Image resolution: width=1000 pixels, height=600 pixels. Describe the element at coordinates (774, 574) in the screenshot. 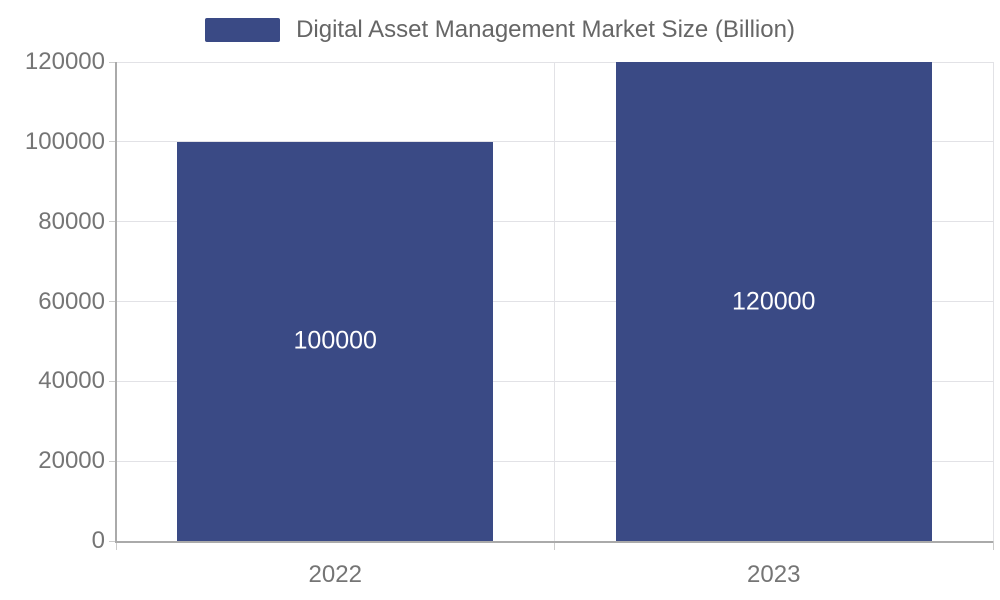

I see `x-axis-tick-label: 2023` at that location.